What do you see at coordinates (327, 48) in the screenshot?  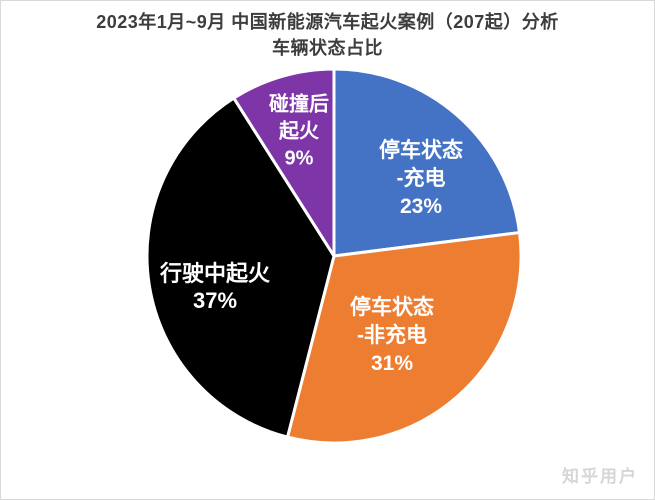 I see `chart-subtitle: 车辆状态占比` at bounding box center [327, 48].